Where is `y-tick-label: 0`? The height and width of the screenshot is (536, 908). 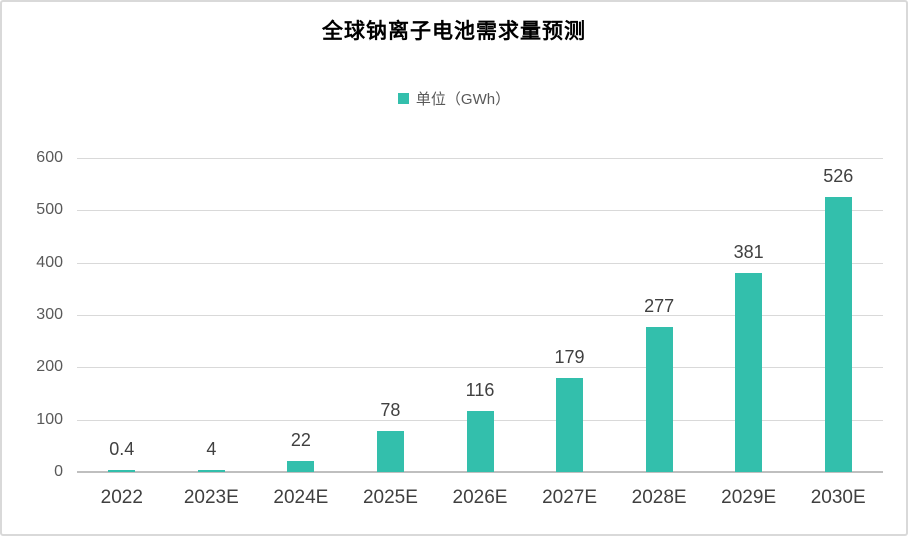
y-tick-label: 0 is located at coordinates (58, 471).